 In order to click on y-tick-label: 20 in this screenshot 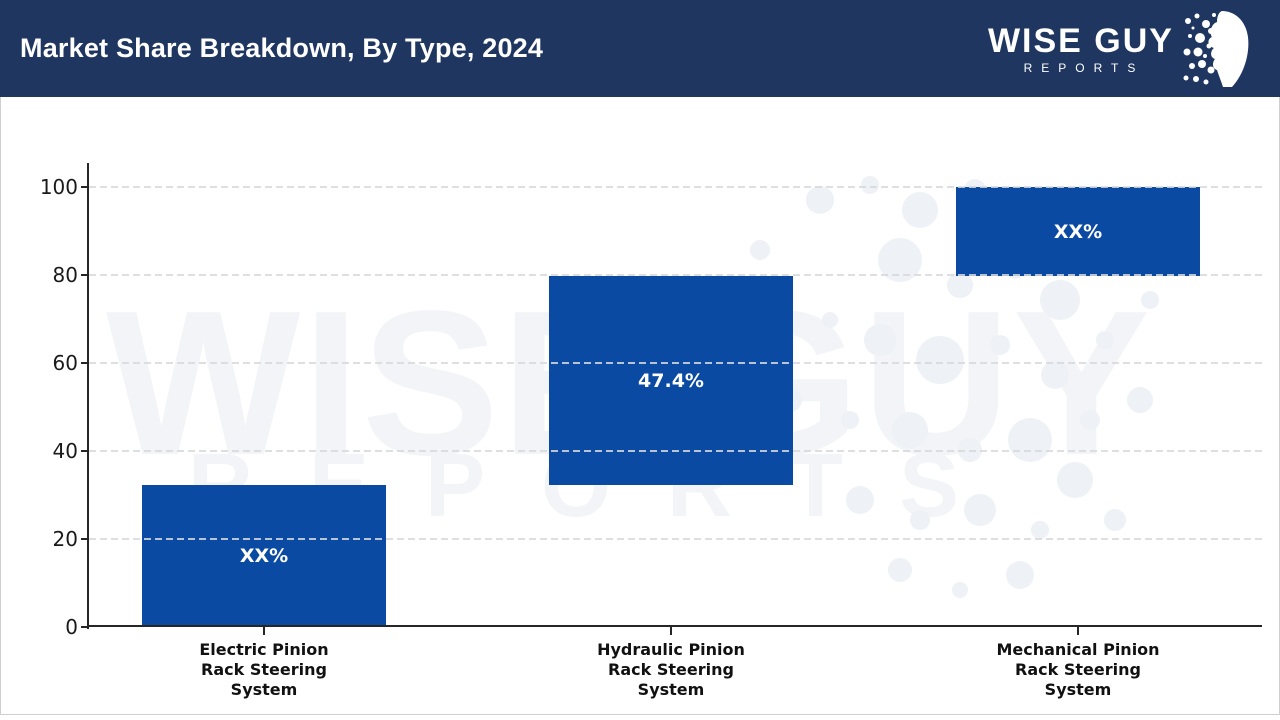, I will do `click(65, 539)`.